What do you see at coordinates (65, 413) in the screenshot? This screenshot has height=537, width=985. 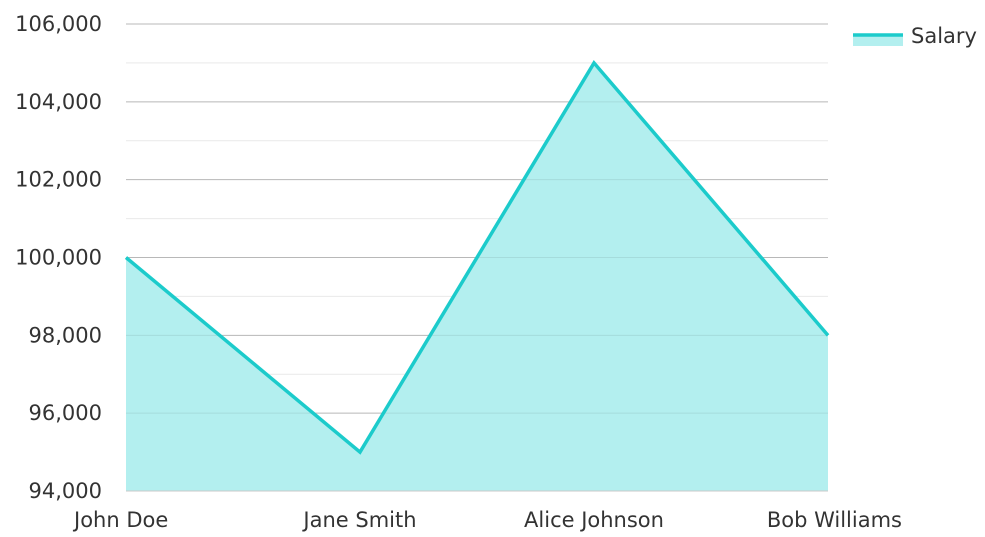 I see `y-tick-label: 96,000` at bounding box center [65, 413].